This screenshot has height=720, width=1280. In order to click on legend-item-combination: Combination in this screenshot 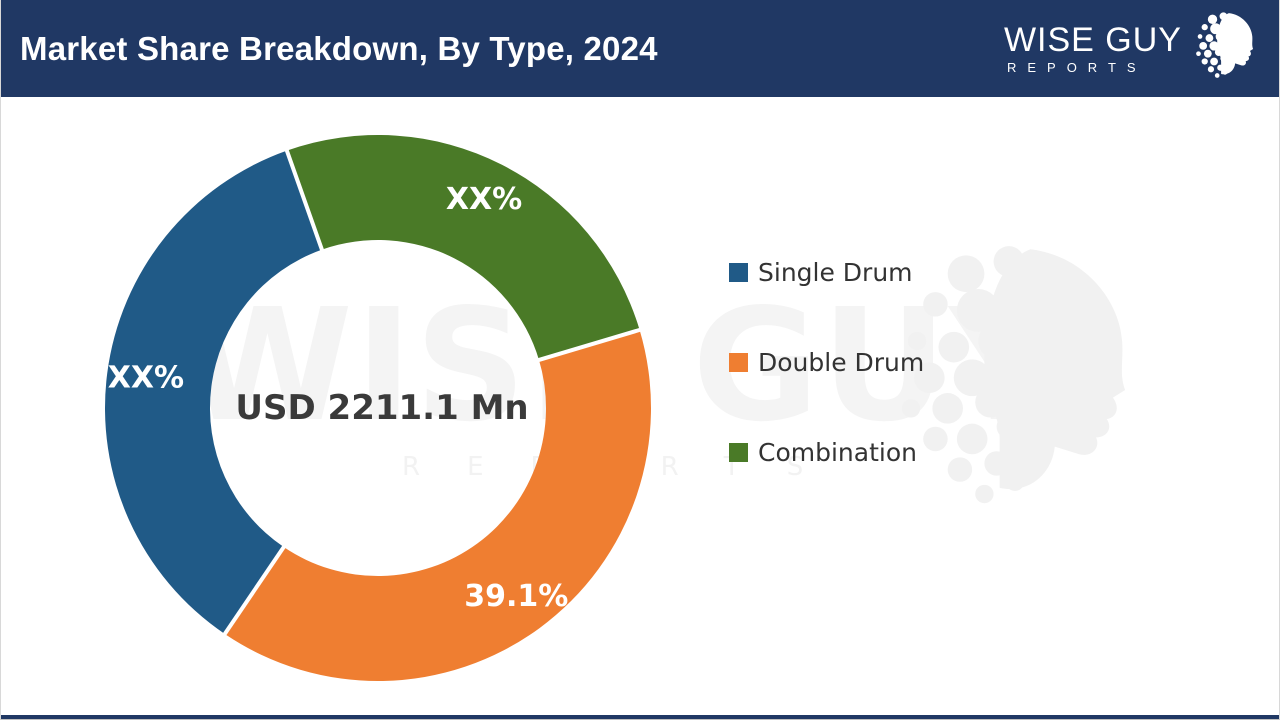, I will do `click(826, 452)`.